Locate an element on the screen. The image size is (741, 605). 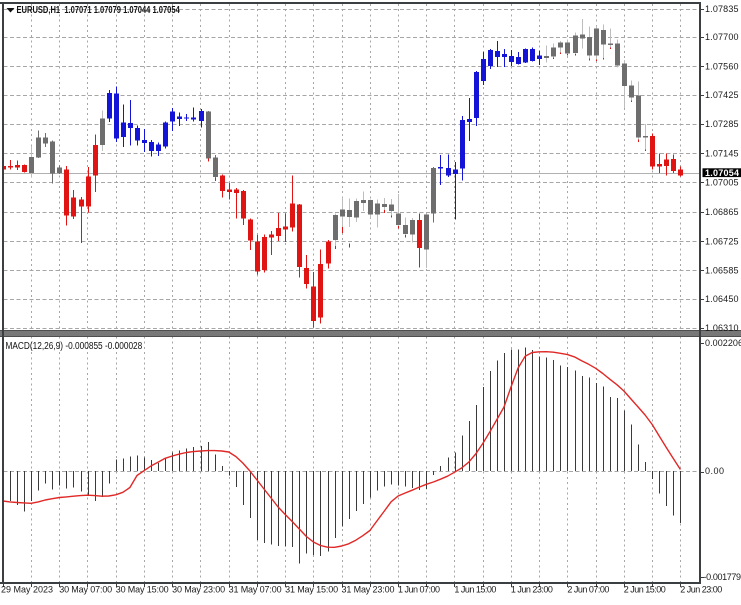
svg-text: 1.07835 is located at coordinates (722, 9).